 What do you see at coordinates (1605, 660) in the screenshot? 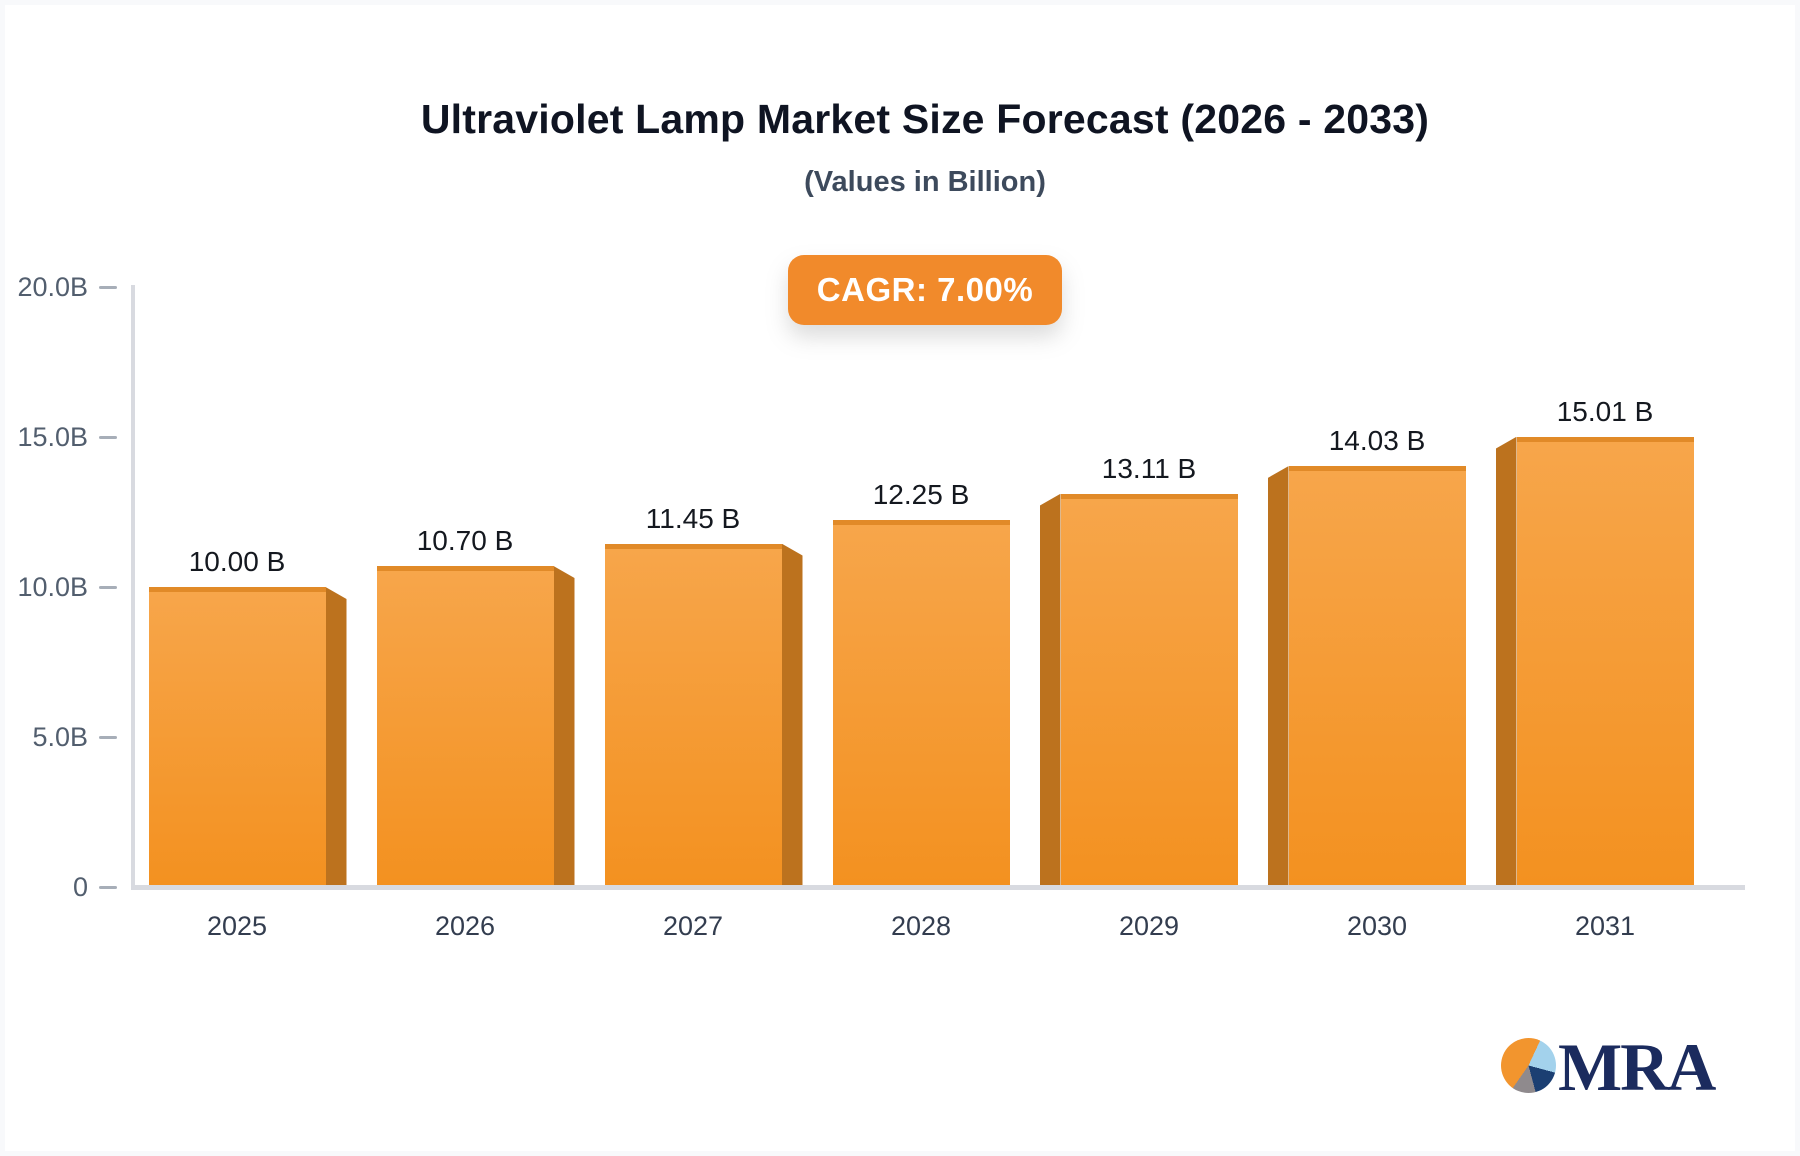
I see `bar-2031` at bounding box center [1605, 660].